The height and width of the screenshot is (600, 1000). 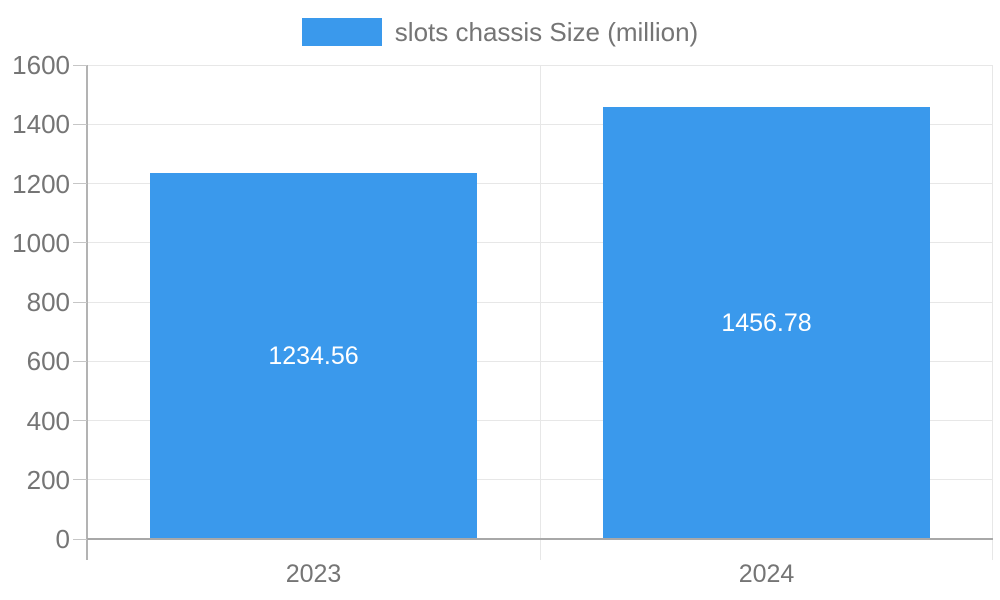 I want to click on y-axis-tick-label: 1400, so click(x=41, y=124).